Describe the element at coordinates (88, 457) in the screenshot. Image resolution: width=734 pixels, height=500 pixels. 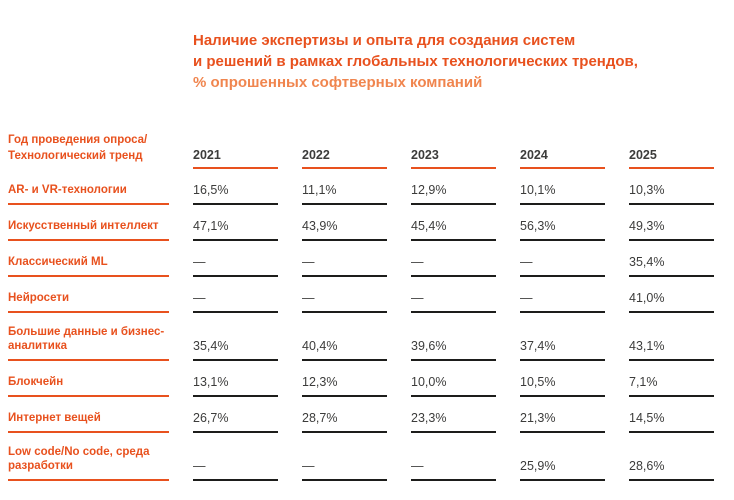
I see `row-label: Low code/No code, среда разработки` at that location.